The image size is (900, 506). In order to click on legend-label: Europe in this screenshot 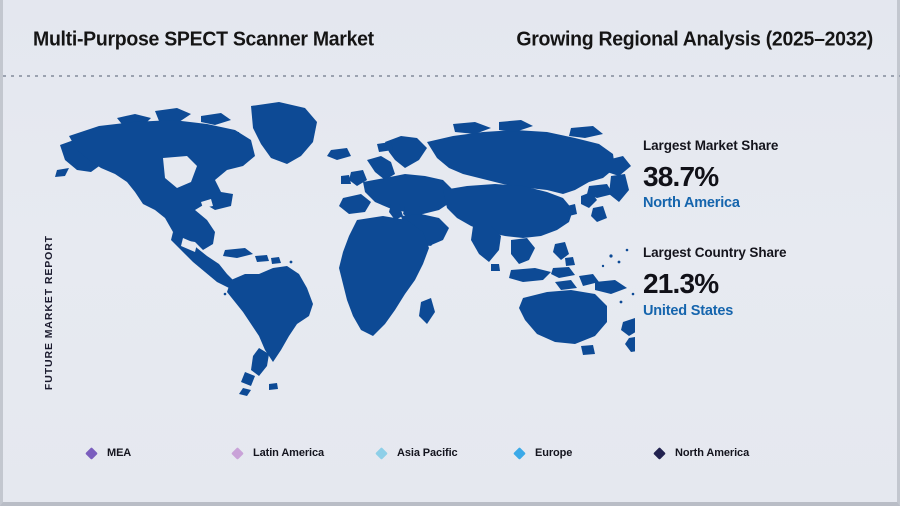, I will do `click(554, 453)`.